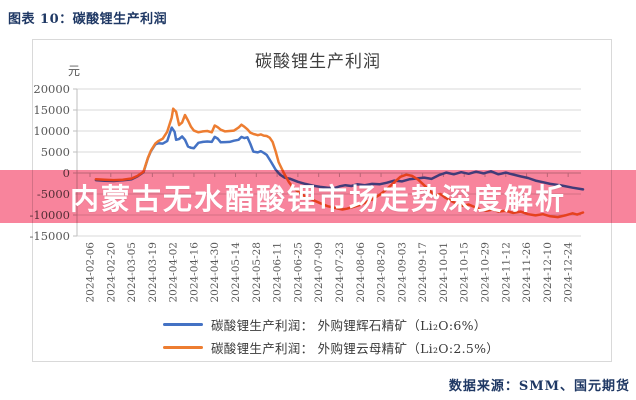 The height and width of the screenshot is (400, 636). Describe the element at coordinates (153, 272) in the screenshot. I see `x-tick-label: 2024-03-19` at that location.